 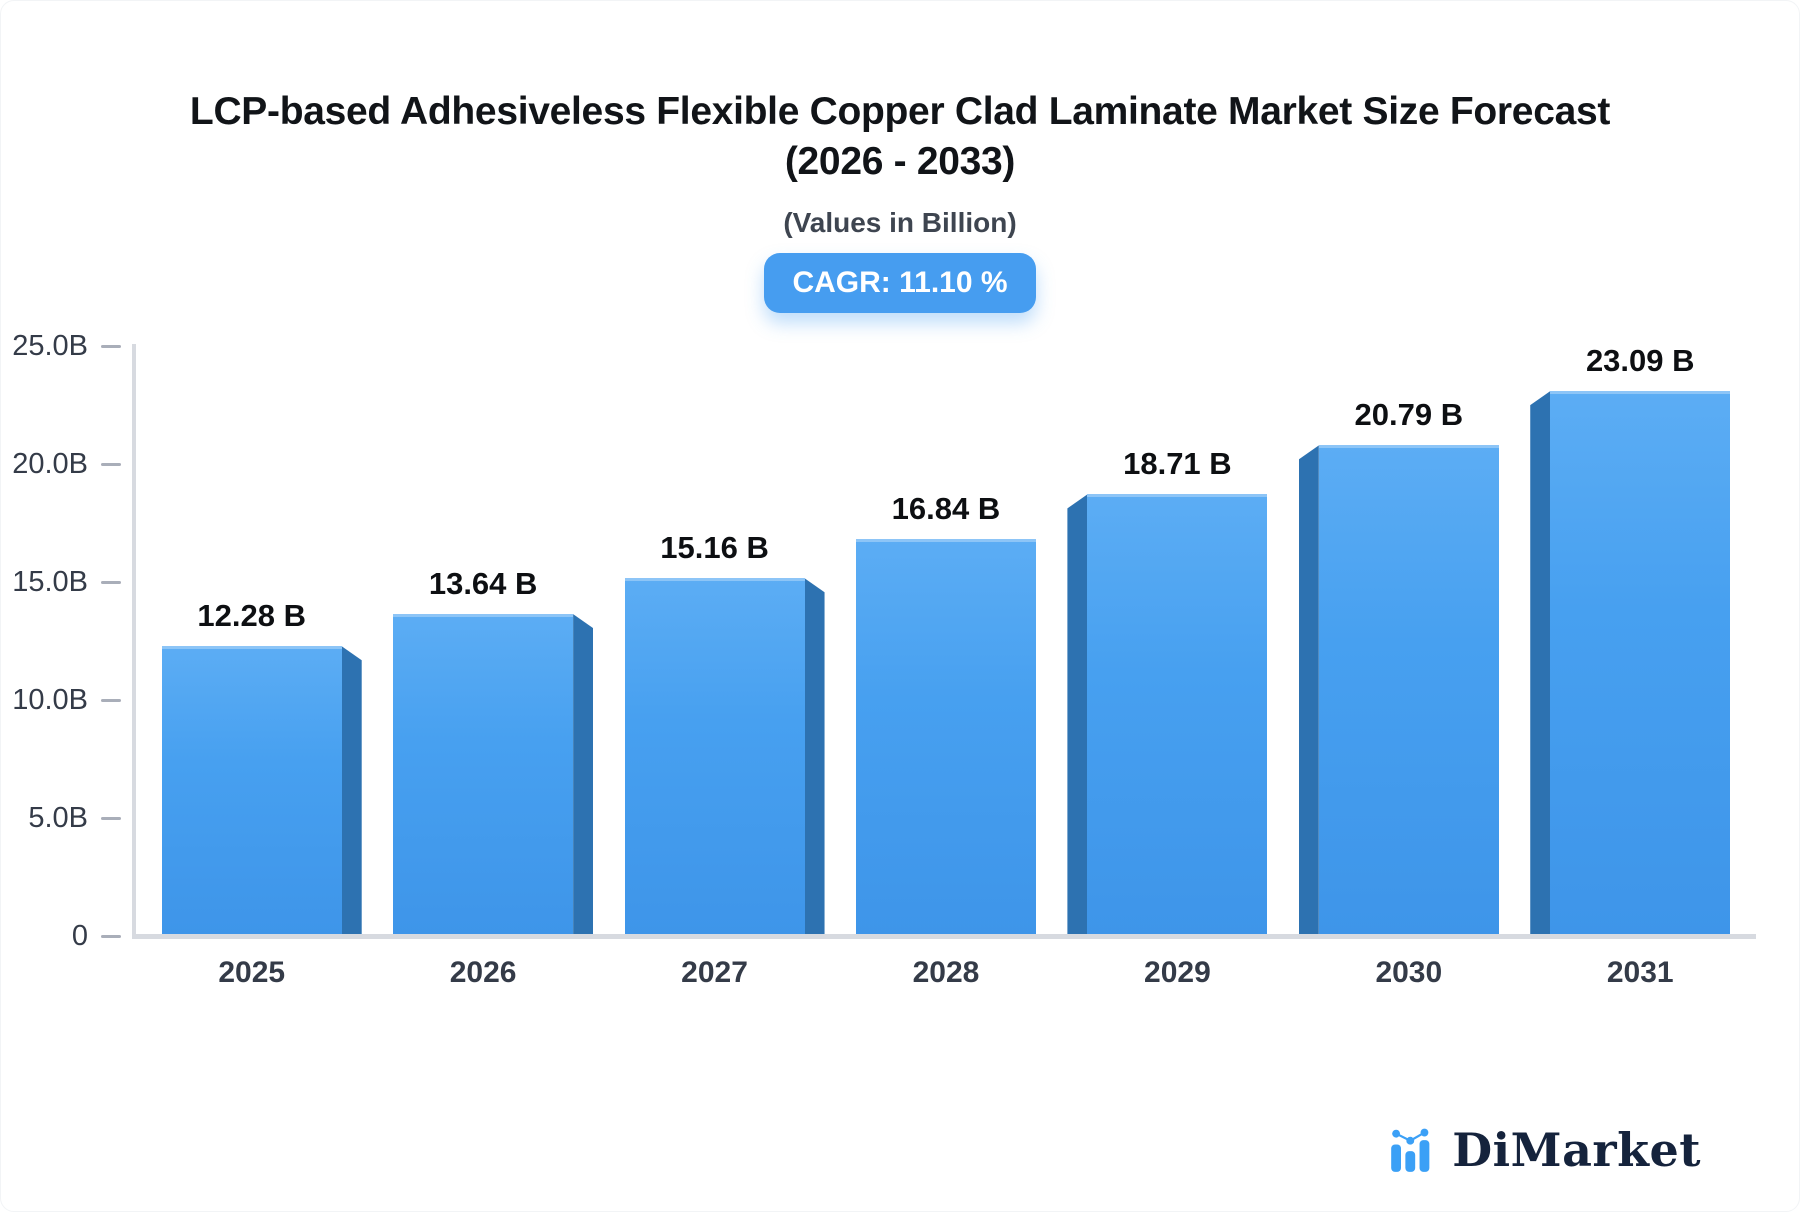 What do you see at coordinates (58, 817) in the screenshot?
I see `y-tick-label: 5.0B` at bounding box center [58, 817].